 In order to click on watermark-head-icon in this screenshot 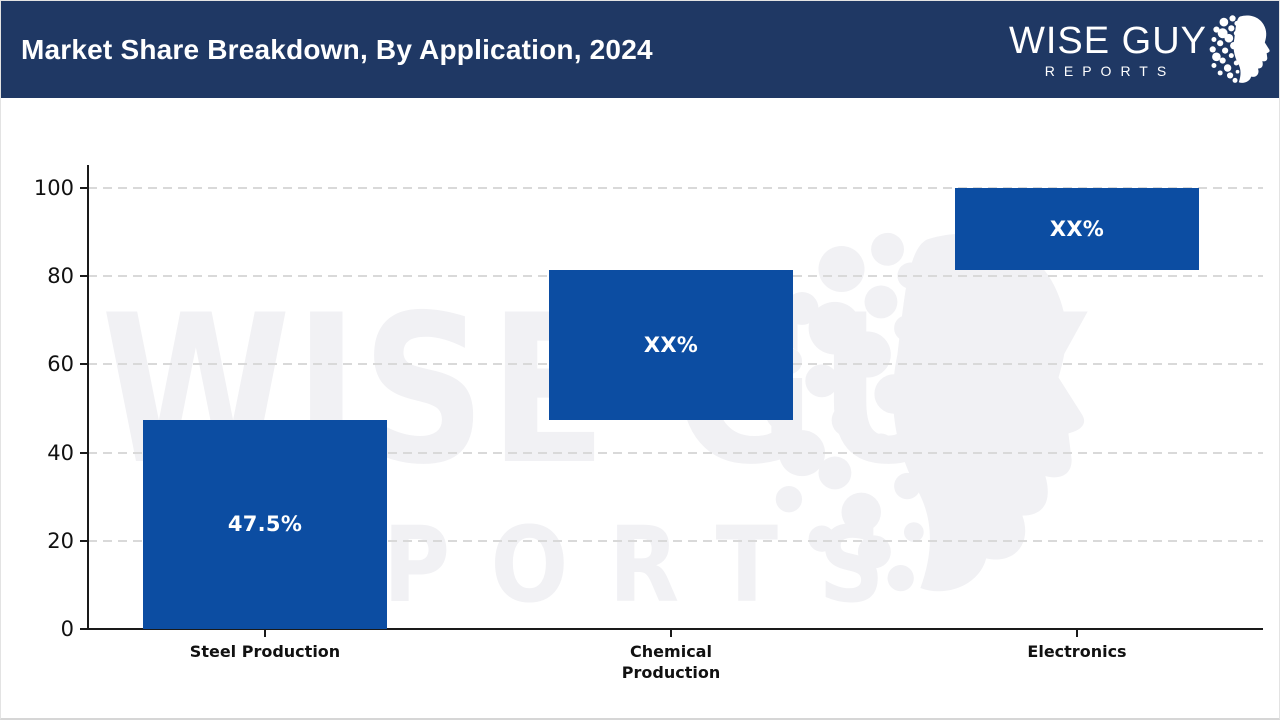, I will do `click(925, 412)`.